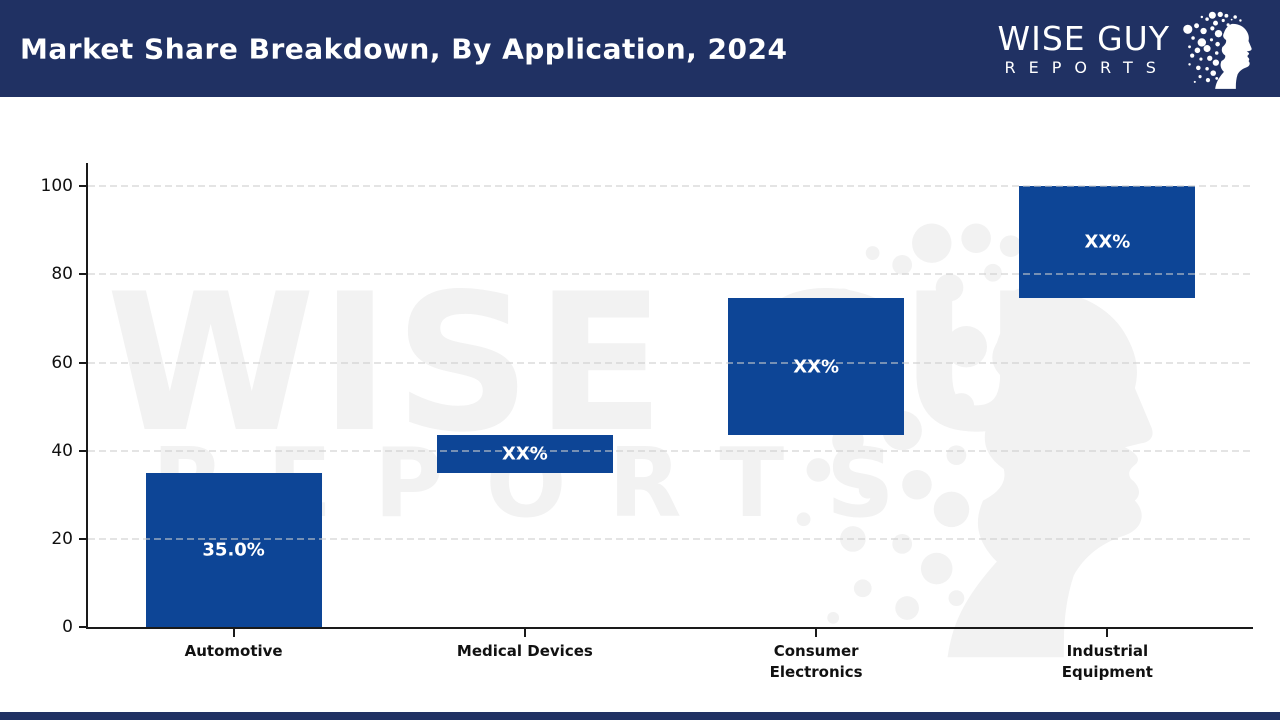 The width and height of the screenshot is (1280, 720). What do you see at coordinates (62, 450) in the screenshot?
I see `y-tick-label: 40` at bounding box center [62, 450].